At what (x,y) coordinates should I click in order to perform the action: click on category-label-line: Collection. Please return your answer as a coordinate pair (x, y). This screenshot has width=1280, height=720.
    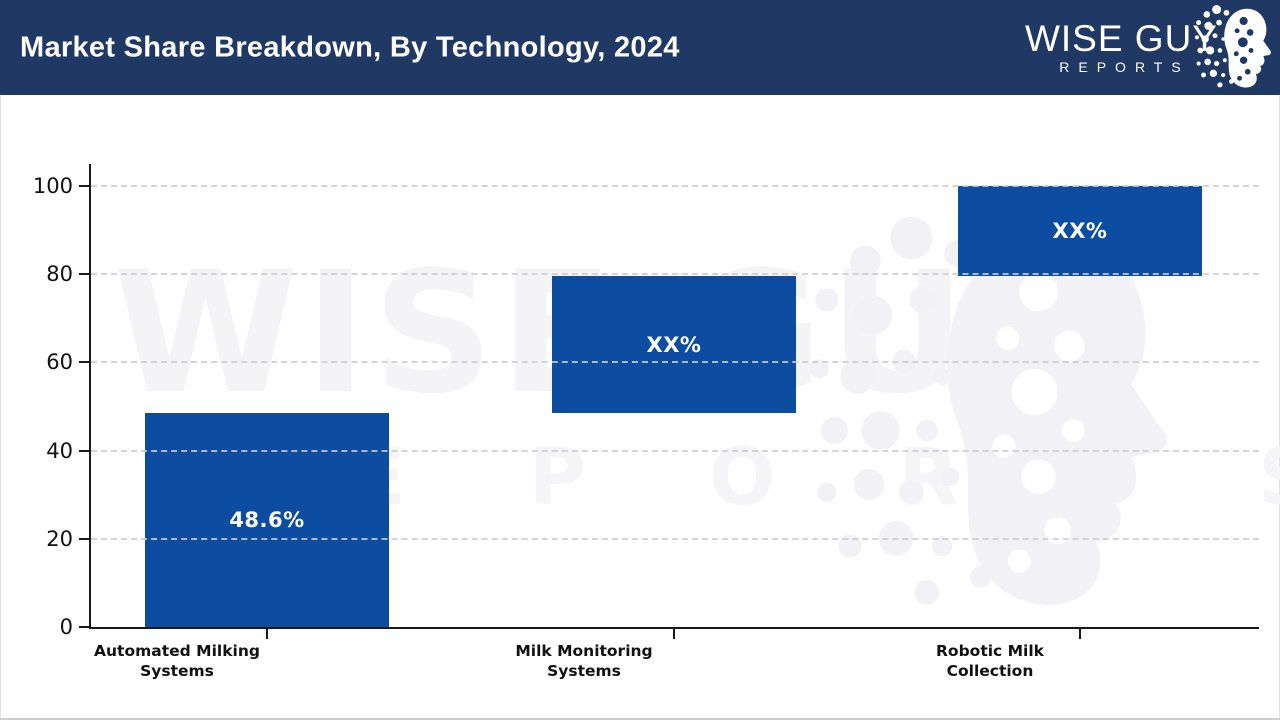
    Looking at the image, I should click on (990, 671).